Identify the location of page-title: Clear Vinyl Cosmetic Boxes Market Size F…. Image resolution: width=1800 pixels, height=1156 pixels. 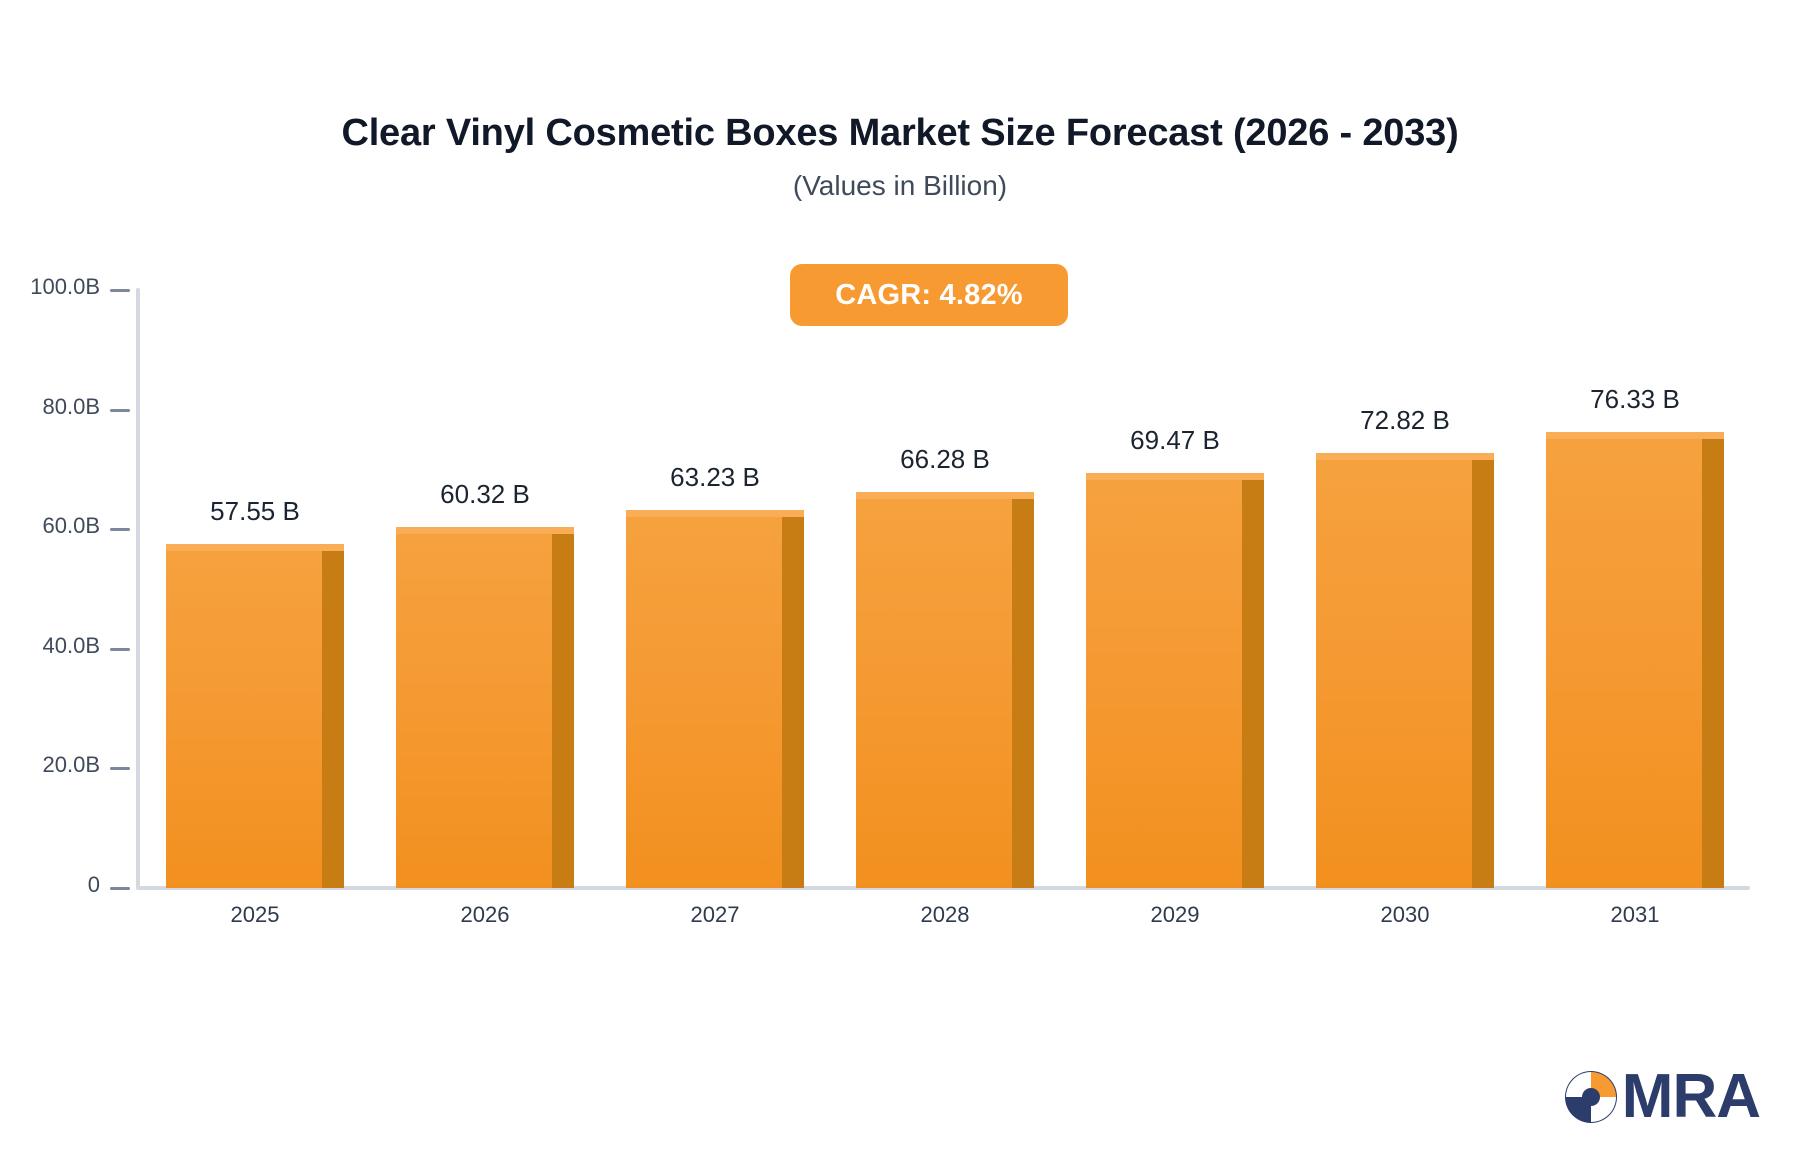
(900, 133).